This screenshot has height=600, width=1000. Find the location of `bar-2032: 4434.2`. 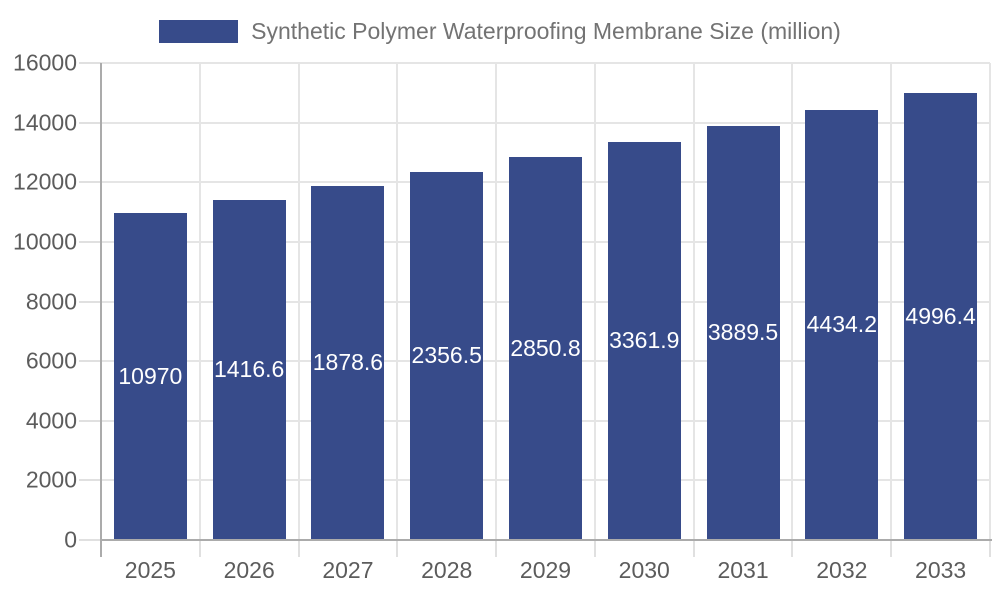

bar-2032: 4434.2 is located at coordinates (842, 324).